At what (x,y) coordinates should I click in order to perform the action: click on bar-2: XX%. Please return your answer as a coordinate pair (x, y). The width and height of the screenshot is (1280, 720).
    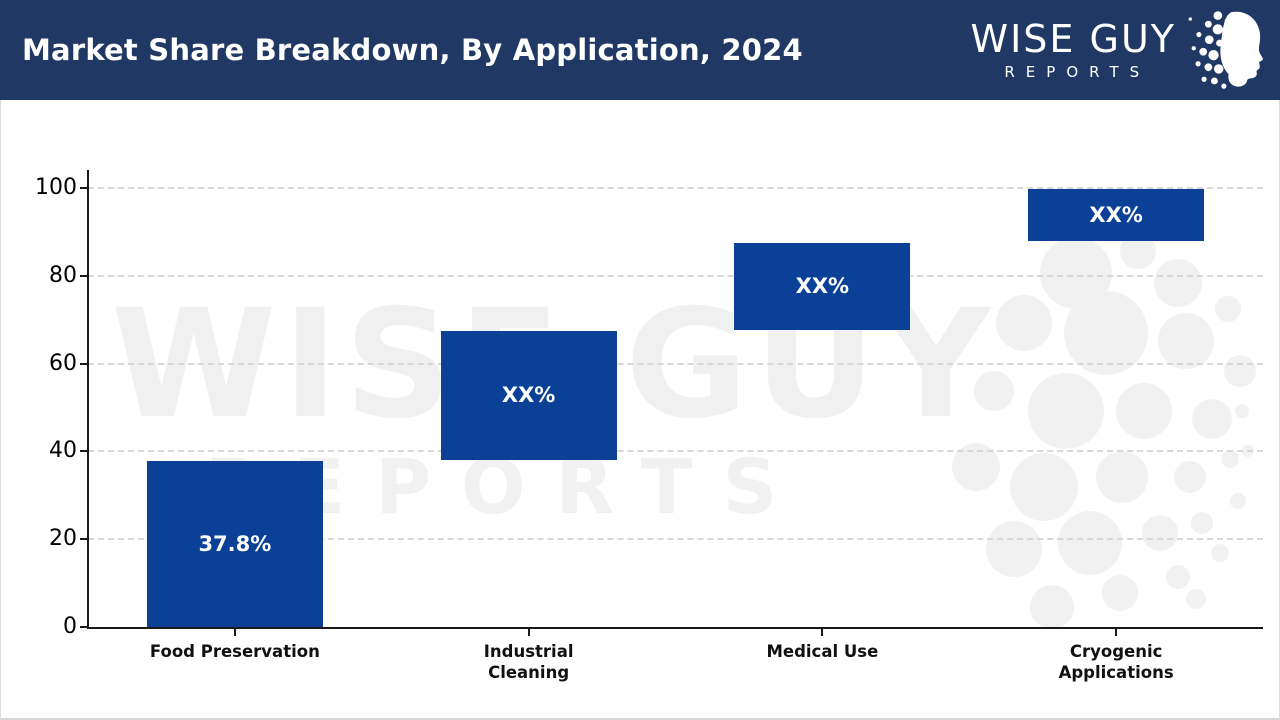
    Looking at the image, I should click on (528, 395).